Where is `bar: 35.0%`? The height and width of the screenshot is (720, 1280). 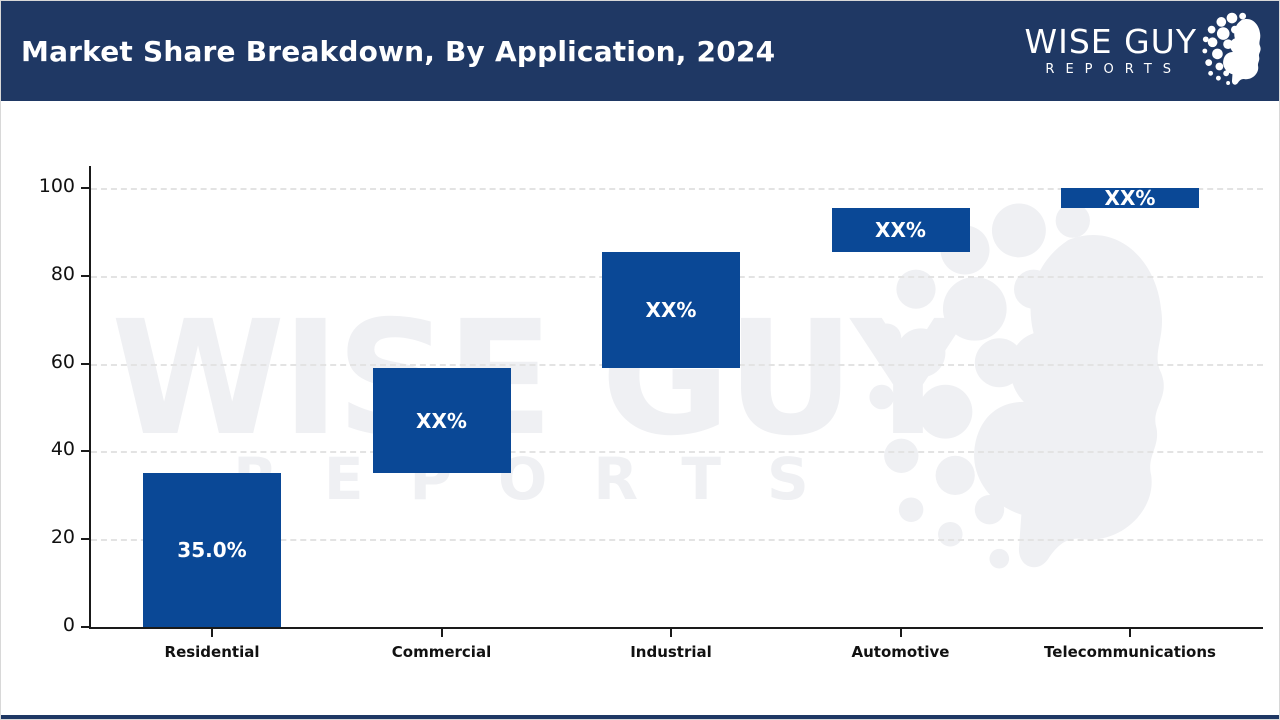 bar: 35.0% is located at coordinates (212, 550).